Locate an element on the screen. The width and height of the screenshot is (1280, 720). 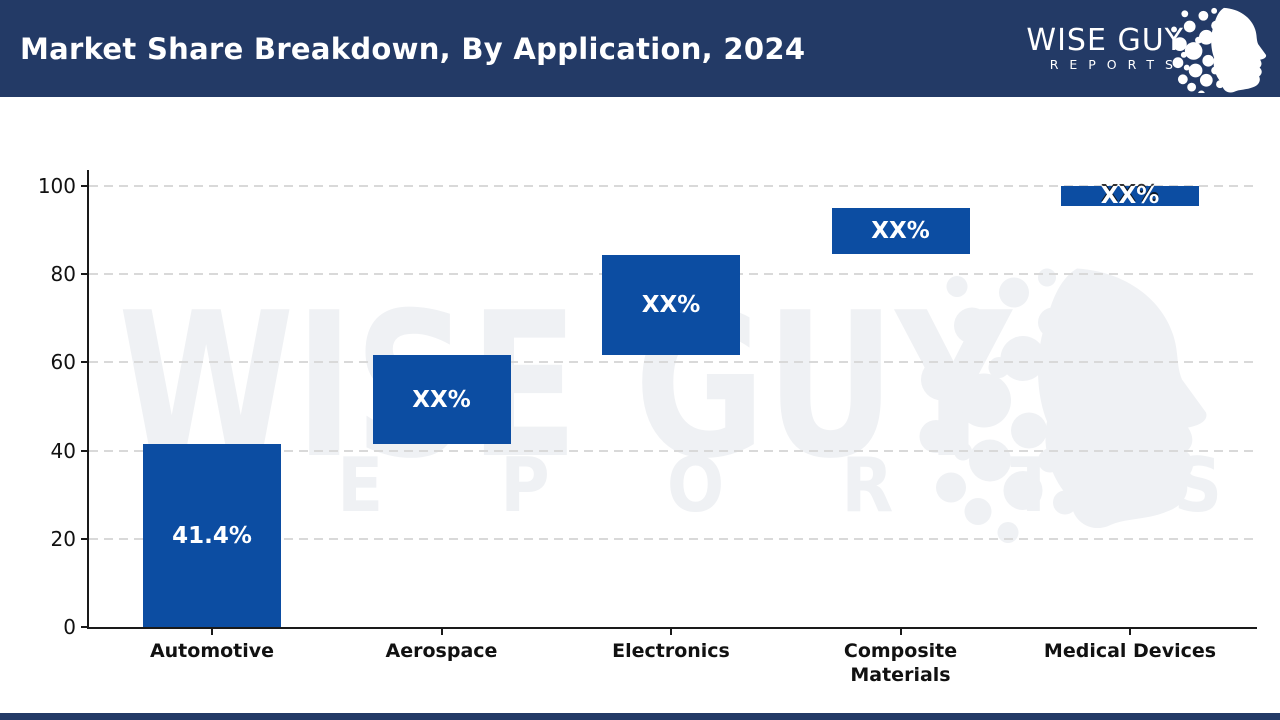
x-axis-label: Electronics is located at coordinates (671, 651).